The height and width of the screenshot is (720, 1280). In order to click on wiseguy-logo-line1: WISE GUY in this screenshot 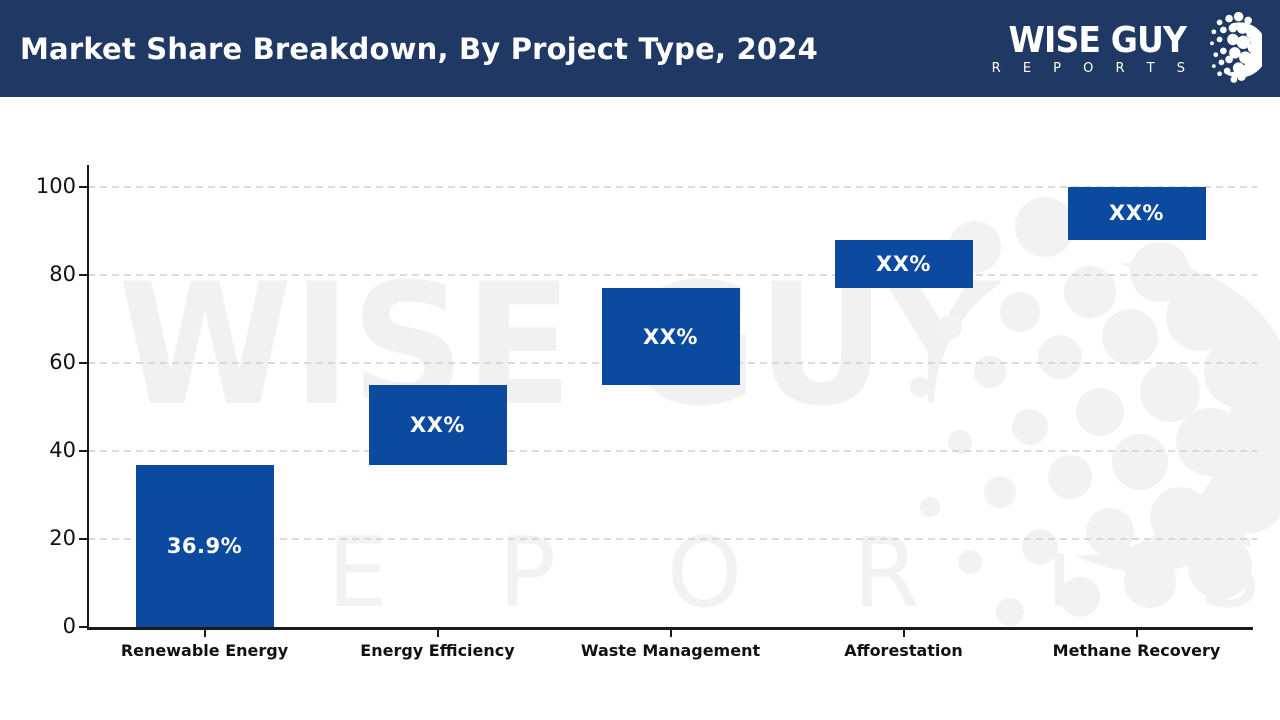, I will do `click(1097, 40)`.